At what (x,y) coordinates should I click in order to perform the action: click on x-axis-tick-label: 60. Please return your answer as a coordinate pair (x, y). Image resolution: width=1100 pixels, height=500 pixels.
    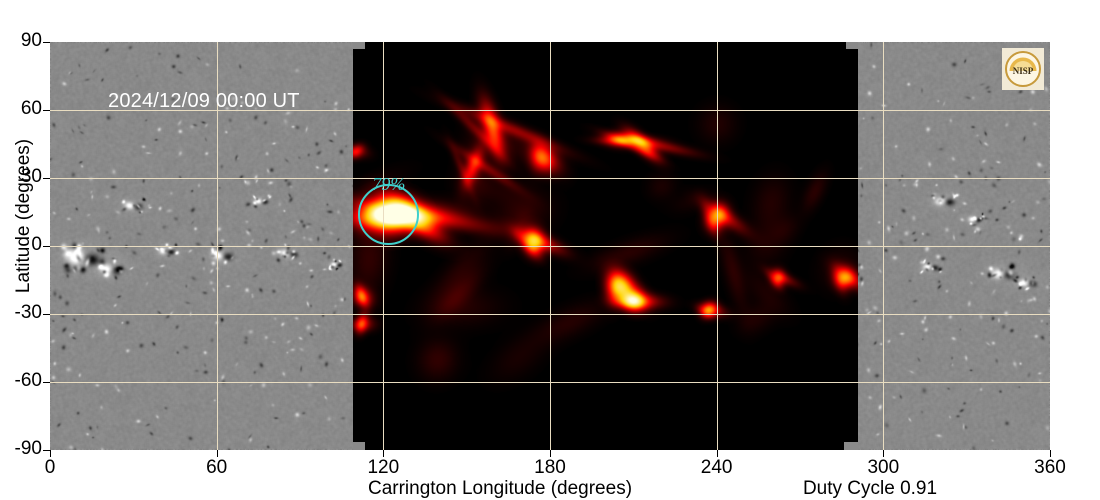
    Looking at the image, I should click on (217, 467).